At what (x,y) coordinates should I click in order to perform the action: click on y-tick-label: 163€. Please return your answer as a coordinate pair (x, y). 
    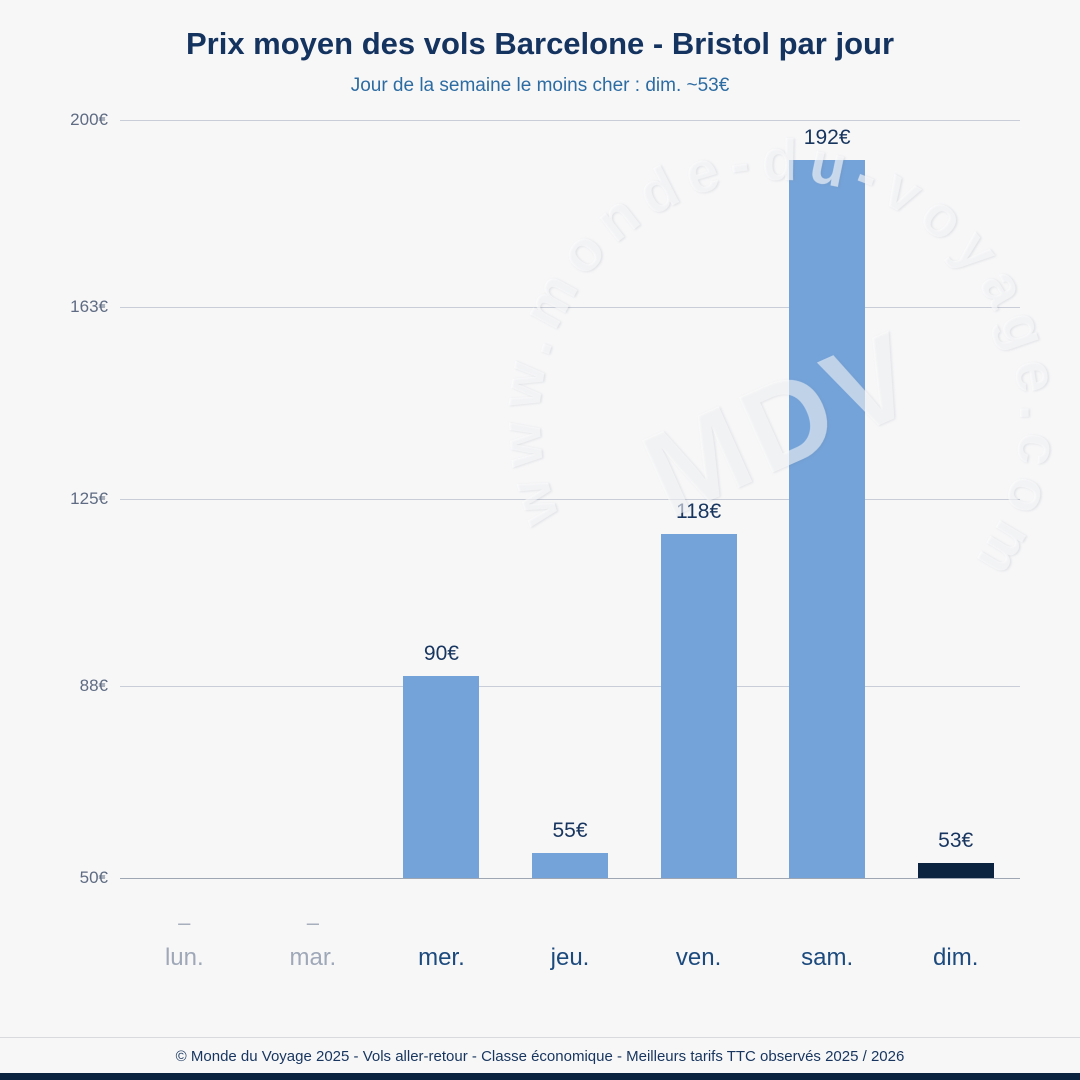
    Looking at the image, I should click on (89, 306).